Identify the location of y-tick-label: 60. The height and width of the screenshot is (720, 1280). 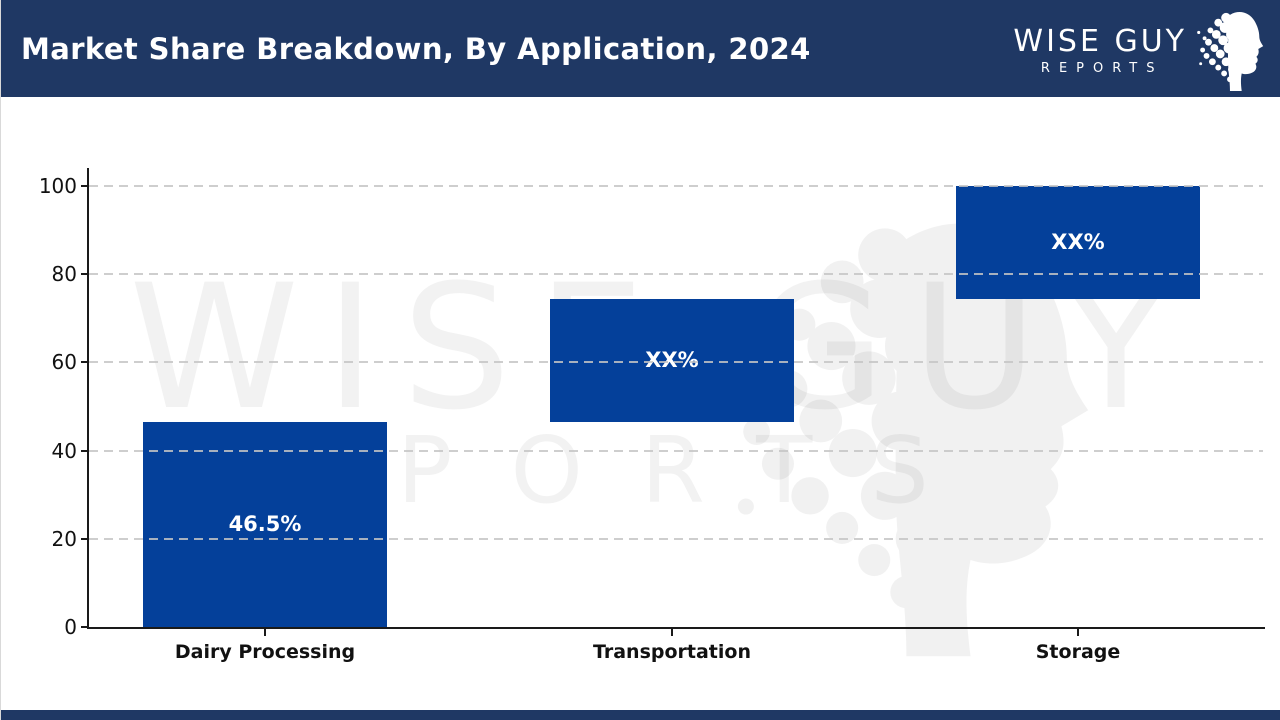
(64, 362).